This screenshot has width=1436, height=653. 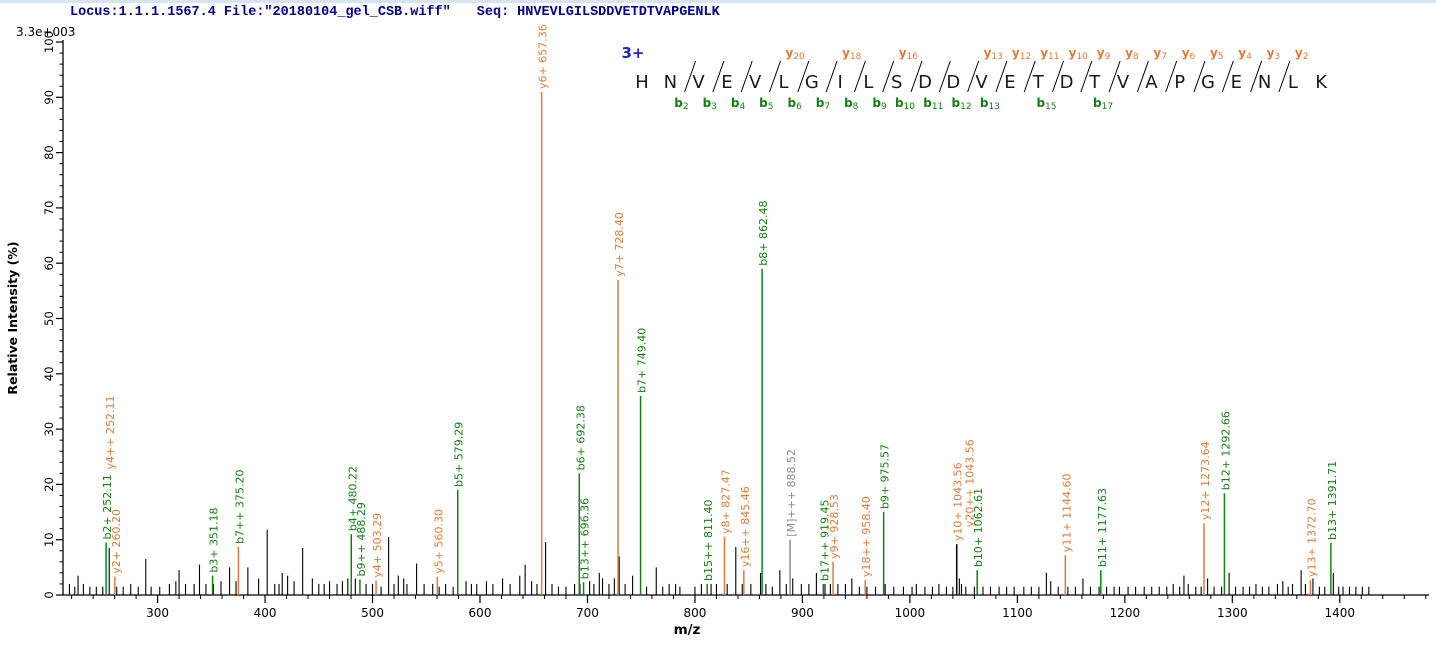 I want to click on x-tick-label: 1100, so click(x=1017, y=613).